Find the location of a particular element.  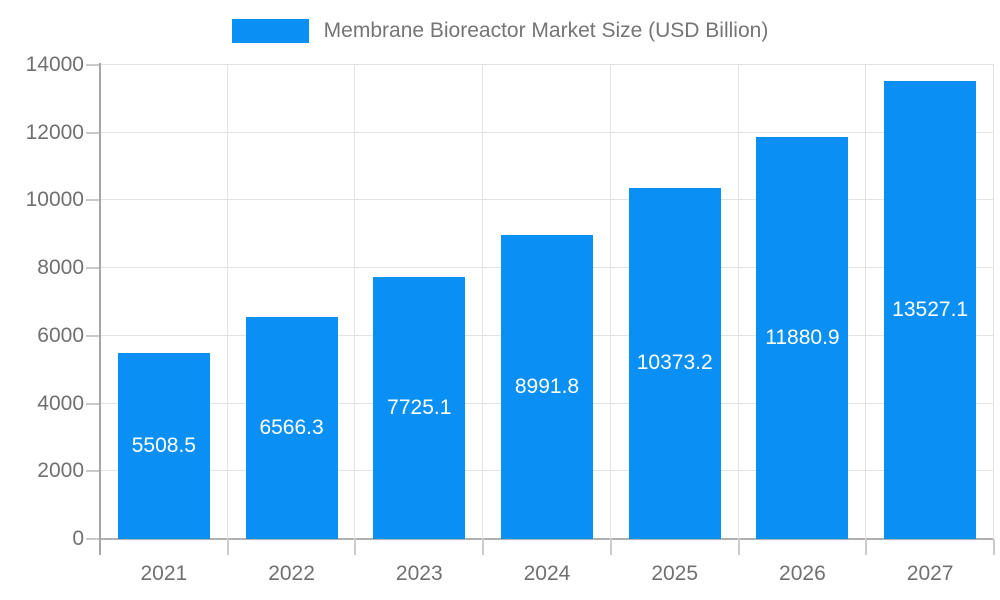

y-axis-tick-label: 6000 is located at coordinates (60, 335).